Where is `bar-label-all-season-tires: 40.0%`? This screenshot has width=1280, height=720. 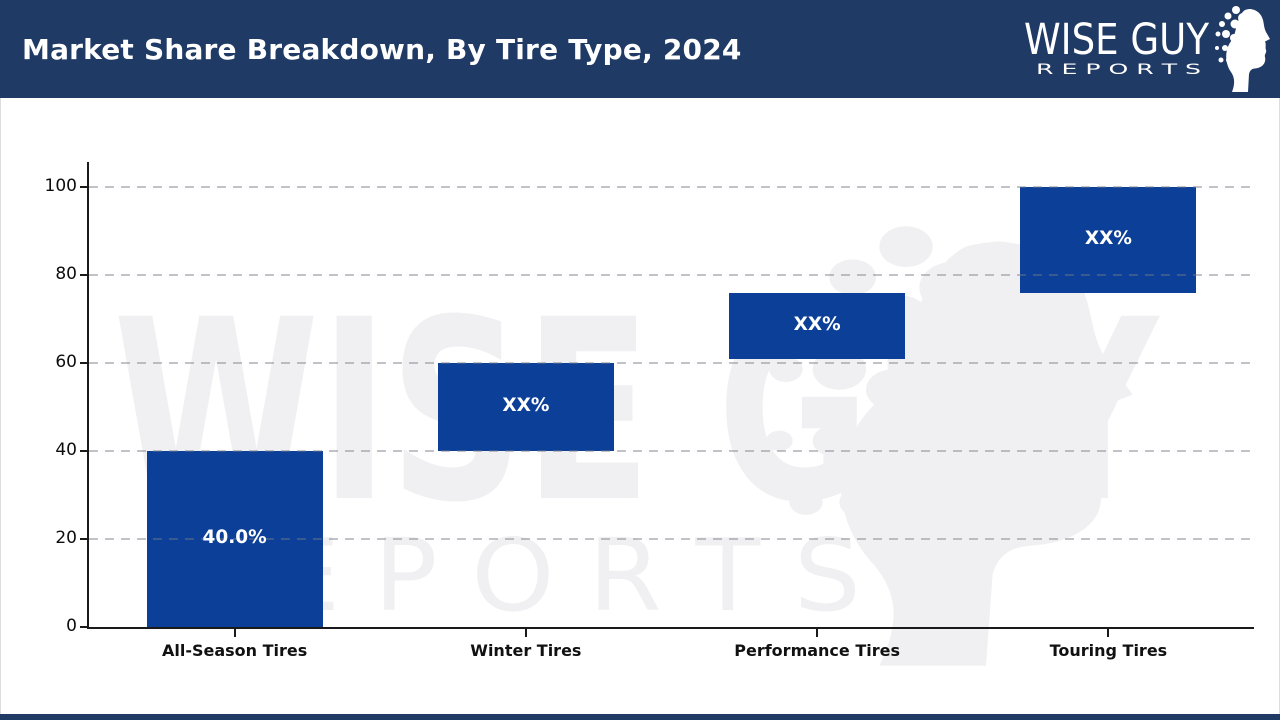
bar-label-all-season-tires: 40.0% is located at coordinates (234, 537).